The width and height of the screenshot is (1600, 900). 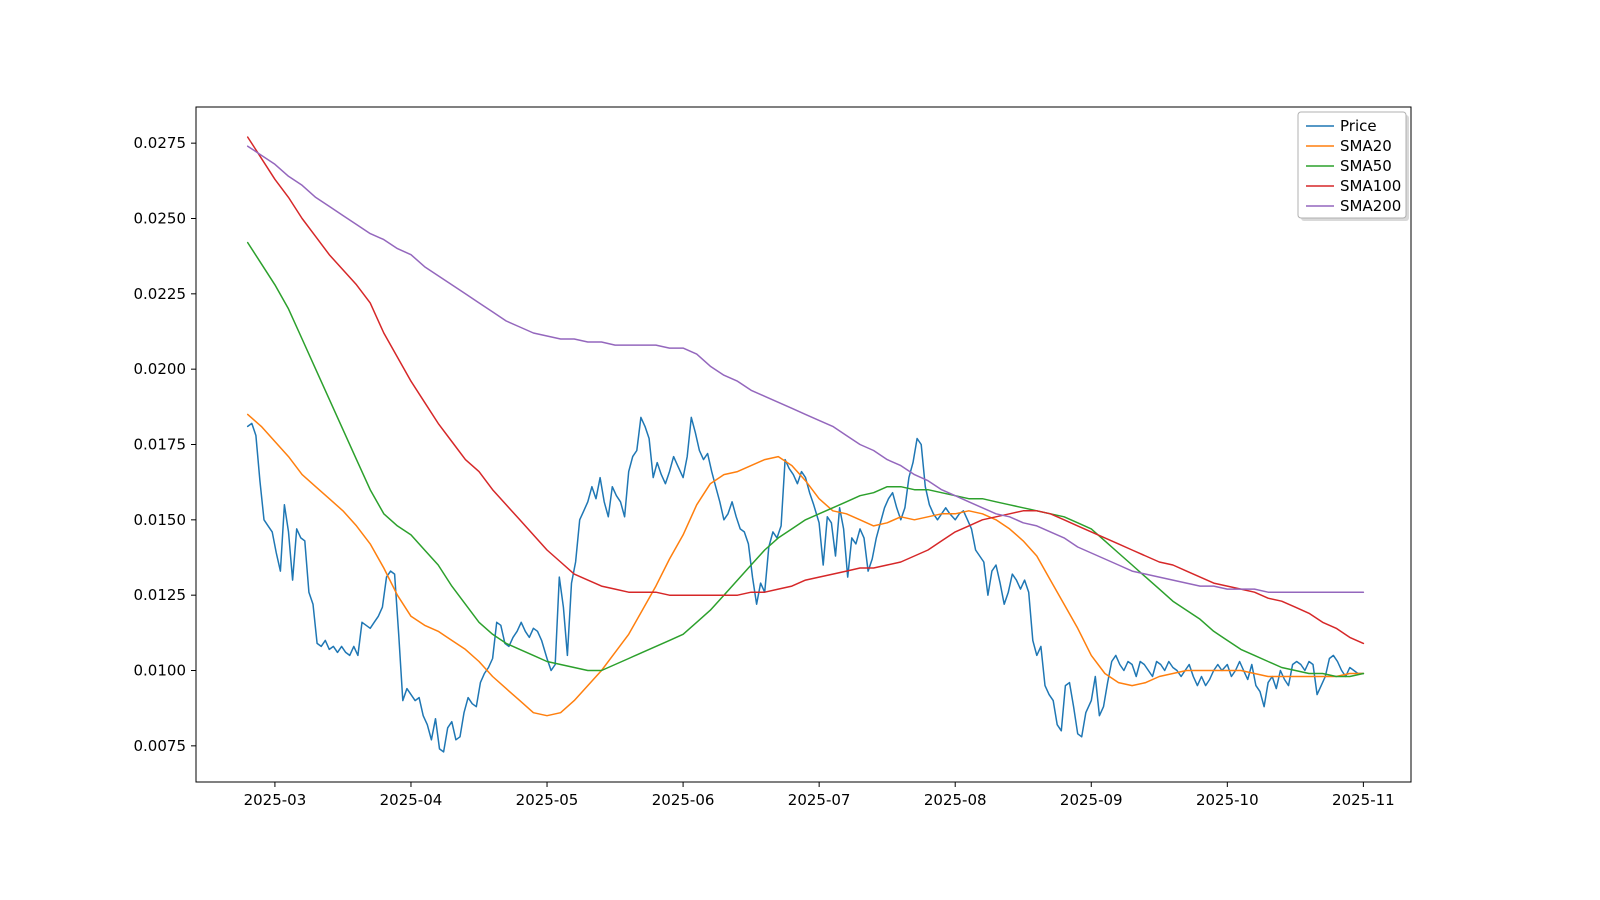 I want to click on x-tick-label: 2025-09, so click(x=1091, y=800).